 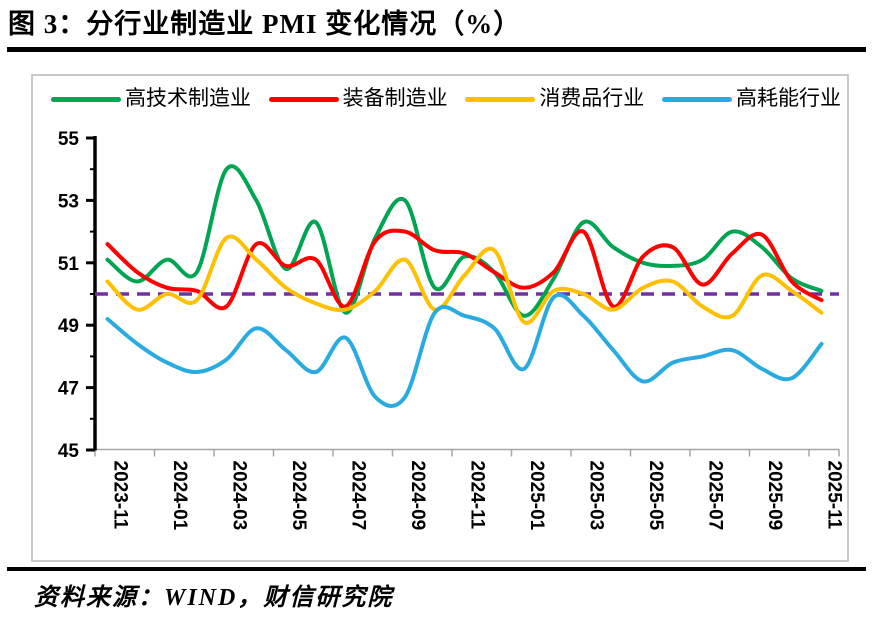 I want to click on data-source-note: 资料来源：WIND，财信研究院, so click(x=214, y=598).